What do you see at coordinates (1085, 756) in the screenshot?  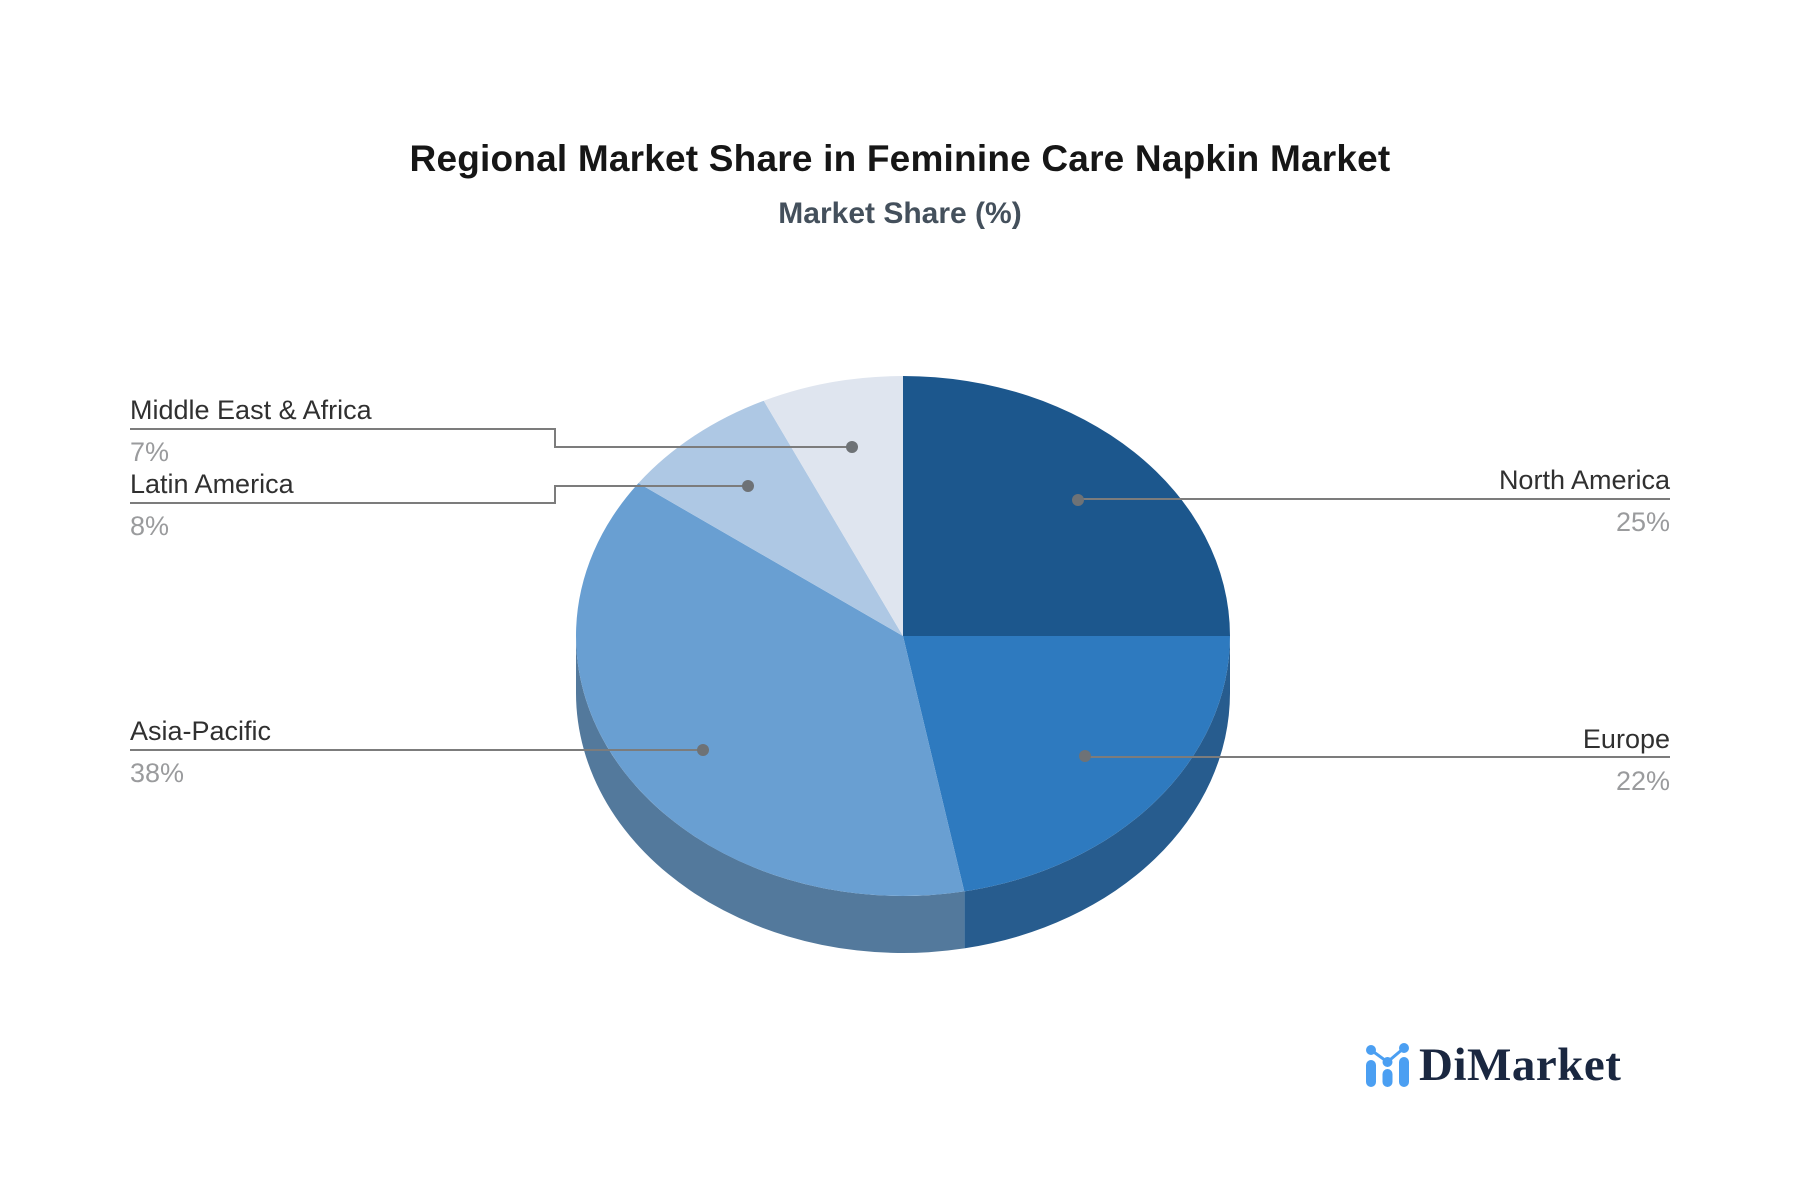 I see `leader-dot-europe` at bounding box center [1085, 756].